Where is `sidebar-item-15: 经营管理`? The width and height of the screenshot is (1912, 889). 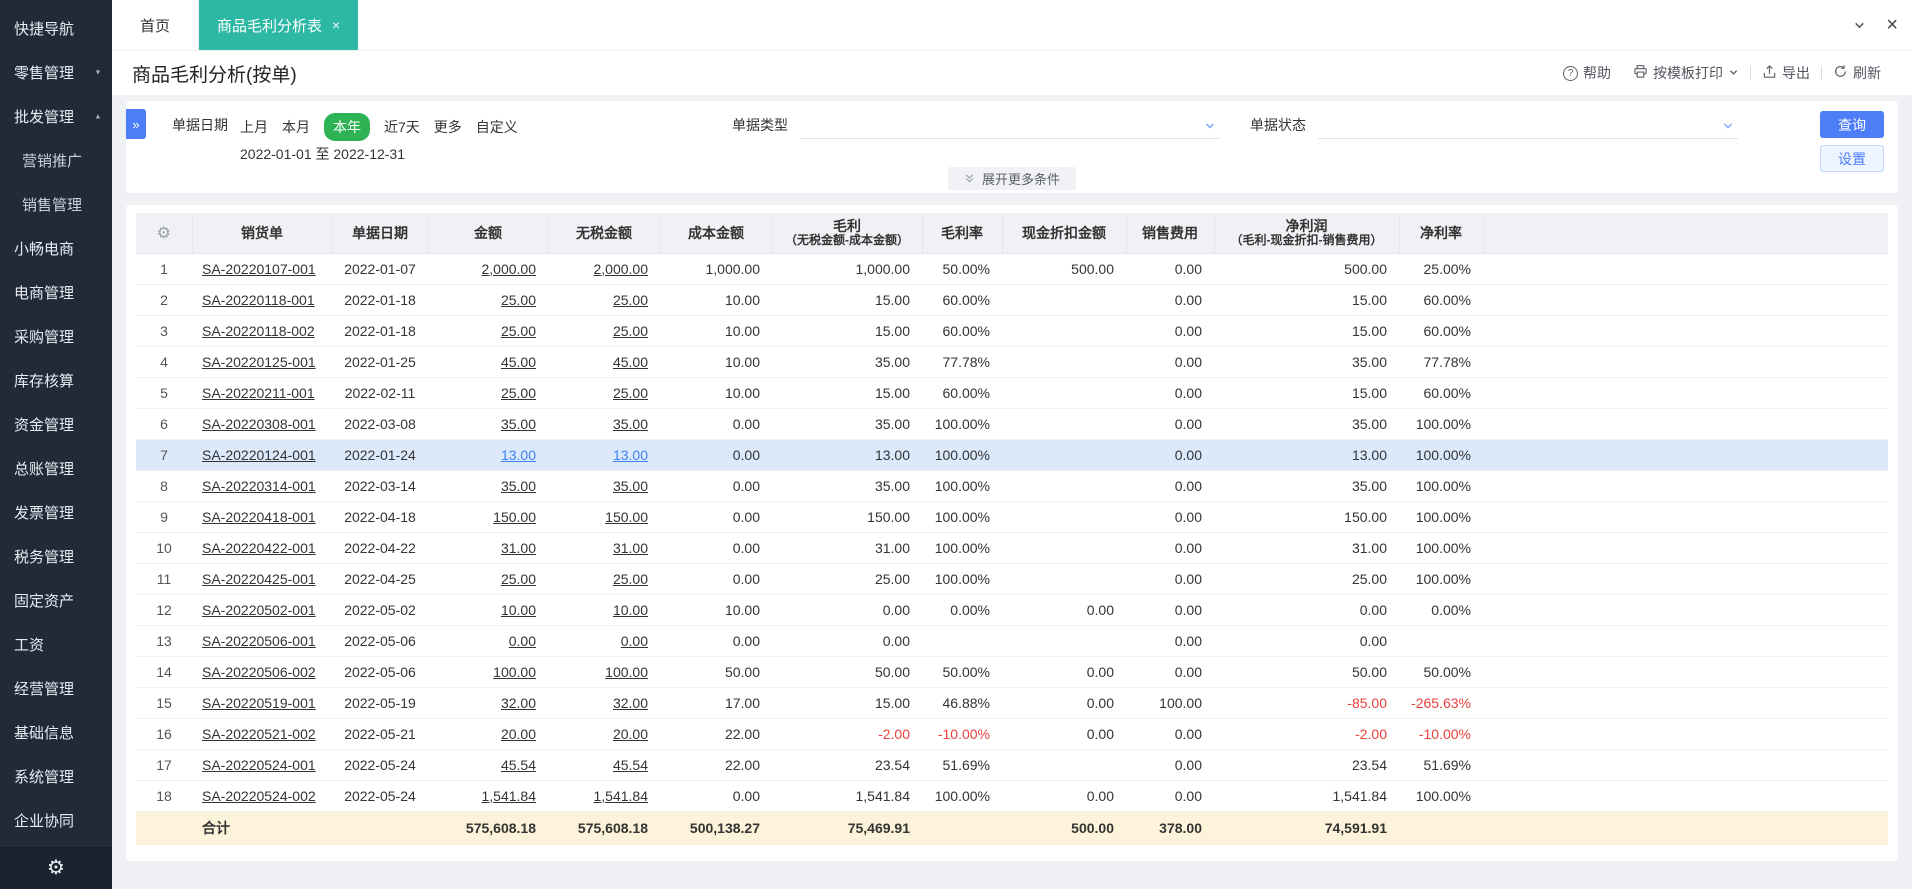
sidebar-item-15: 经营管理 is located at coordinates (56, 688).